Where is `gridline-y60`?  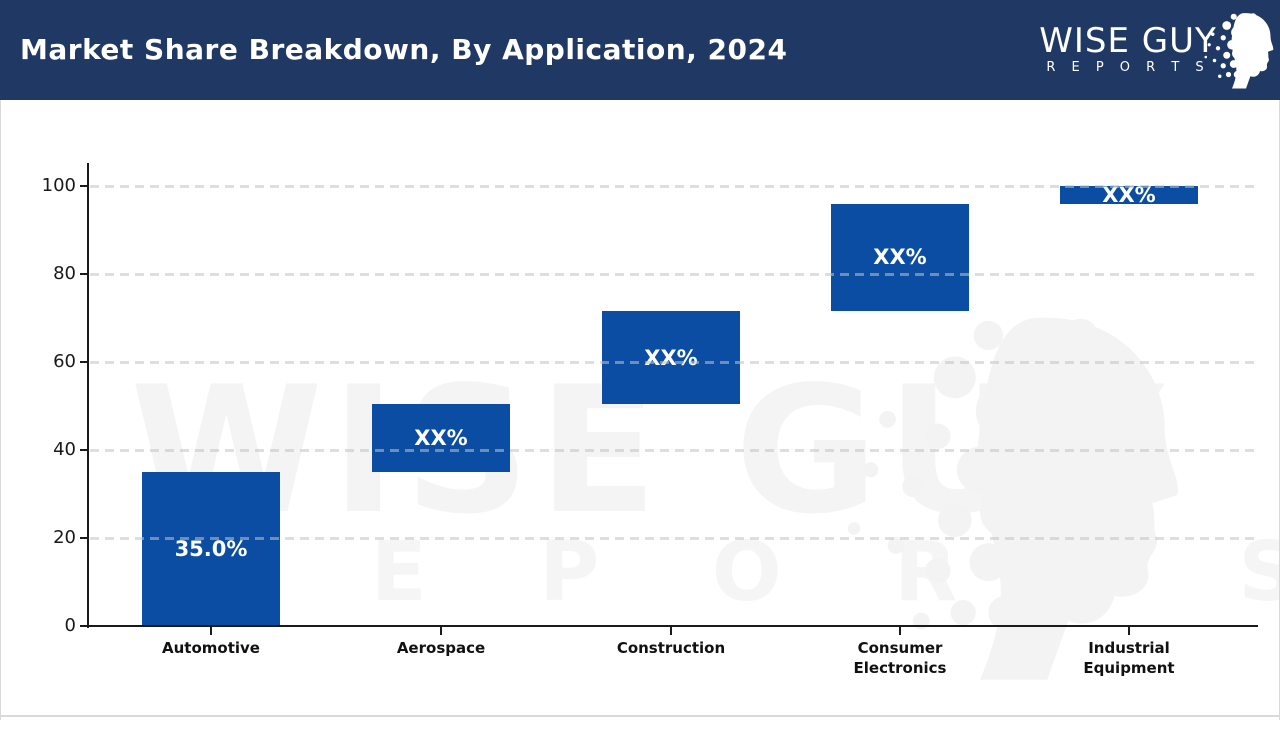 gridline-y60 is located at coordinates (674, 362).